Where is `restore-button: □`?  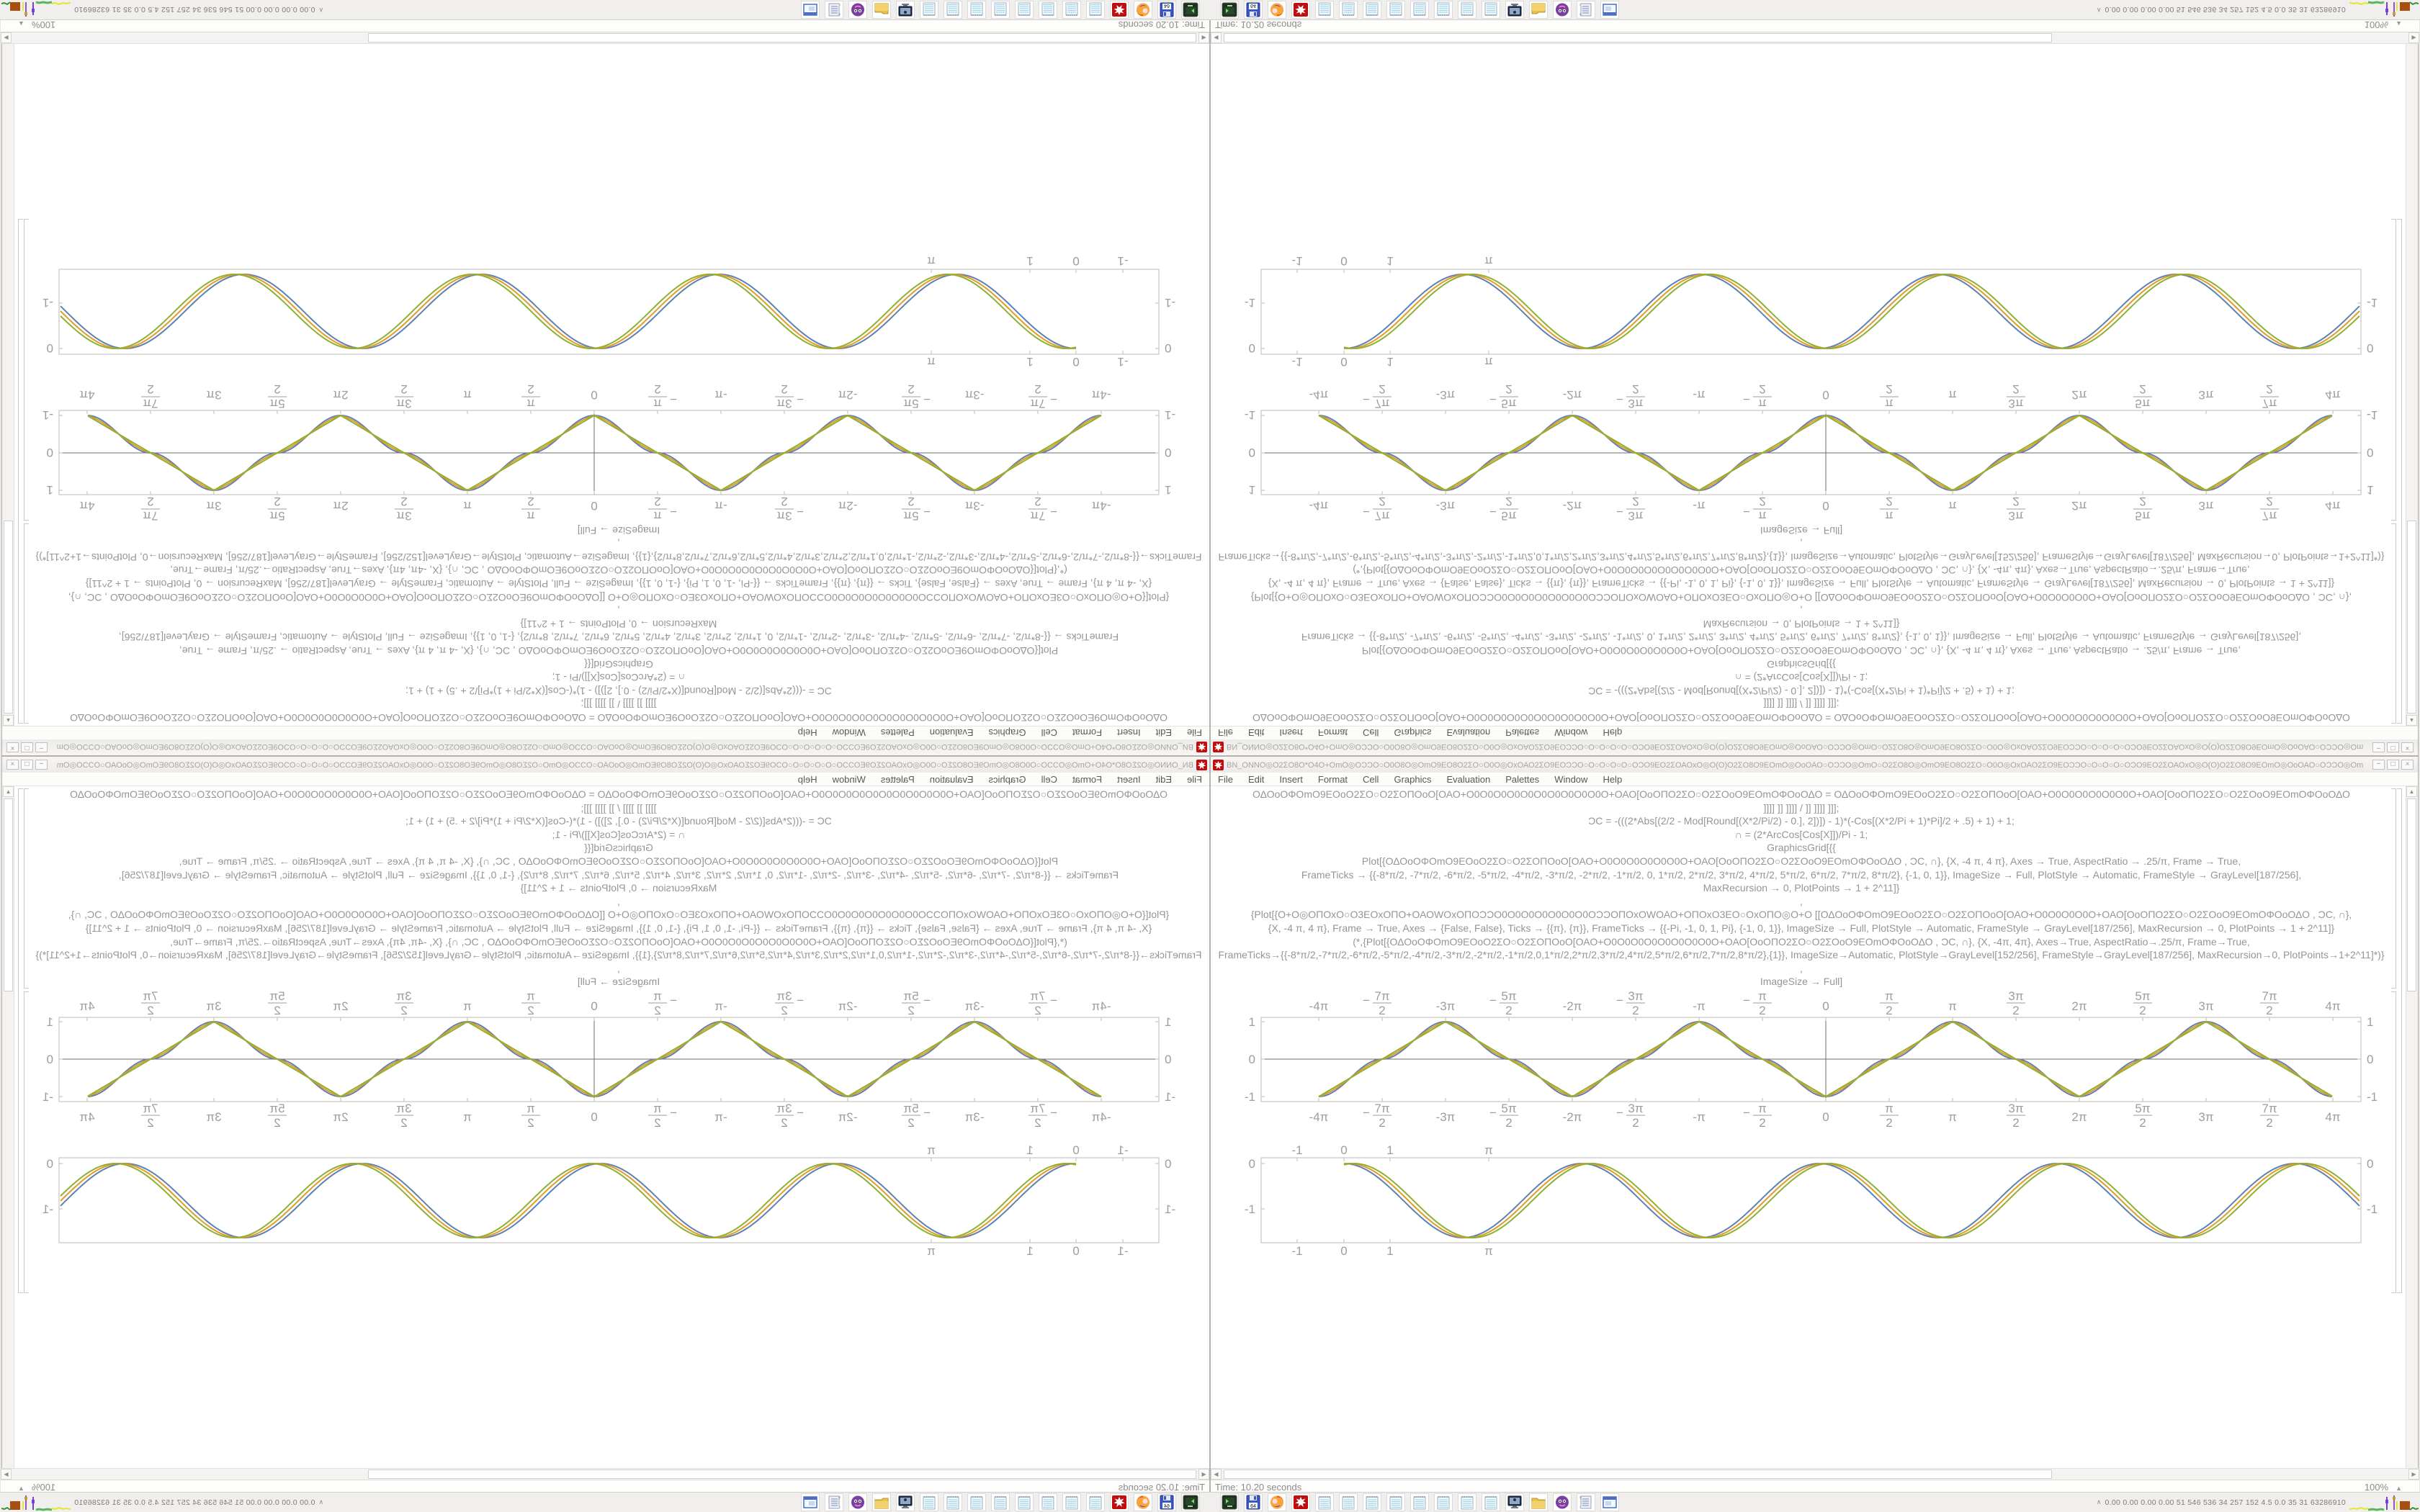
restore-button: □ is located at coordinates (27, 747).